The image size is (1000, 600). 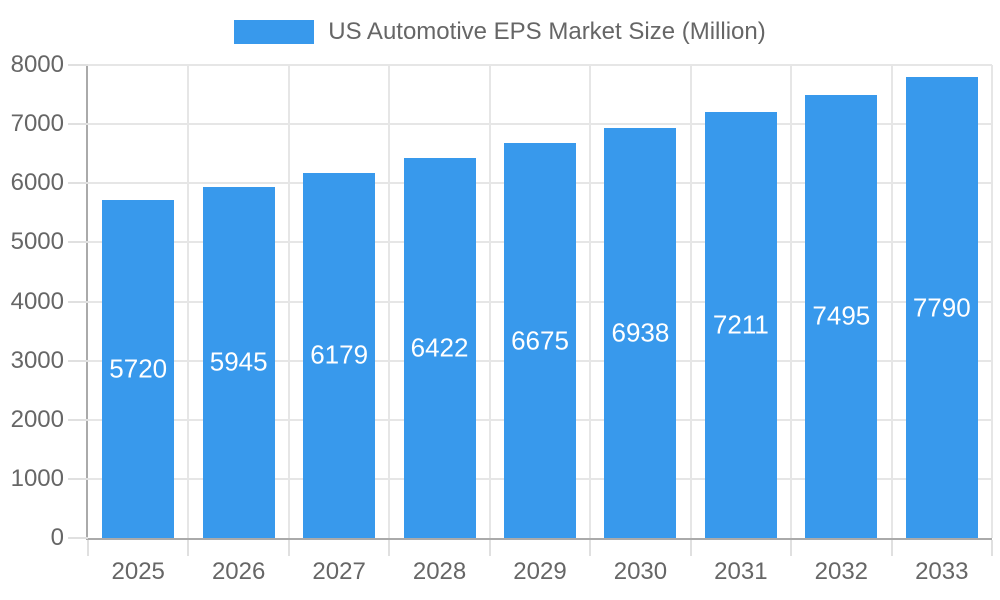 What do you see at coordinates (547, 31) in the screenshot?
I see `legend-label: US Automotive EPS Market Size (Million)` at bounding box center [547, 31].